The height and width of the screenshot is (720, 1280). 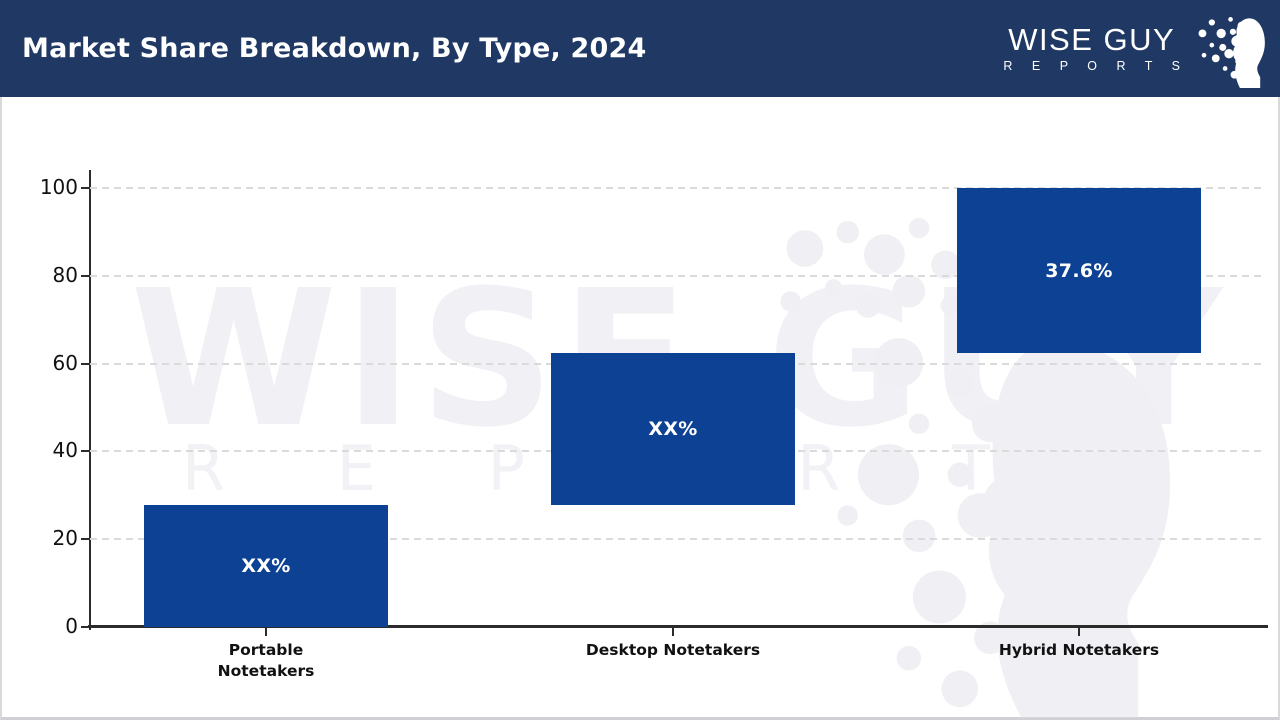 I want to click on y-axis-tick-label: 100, so click(x=58, y=187).